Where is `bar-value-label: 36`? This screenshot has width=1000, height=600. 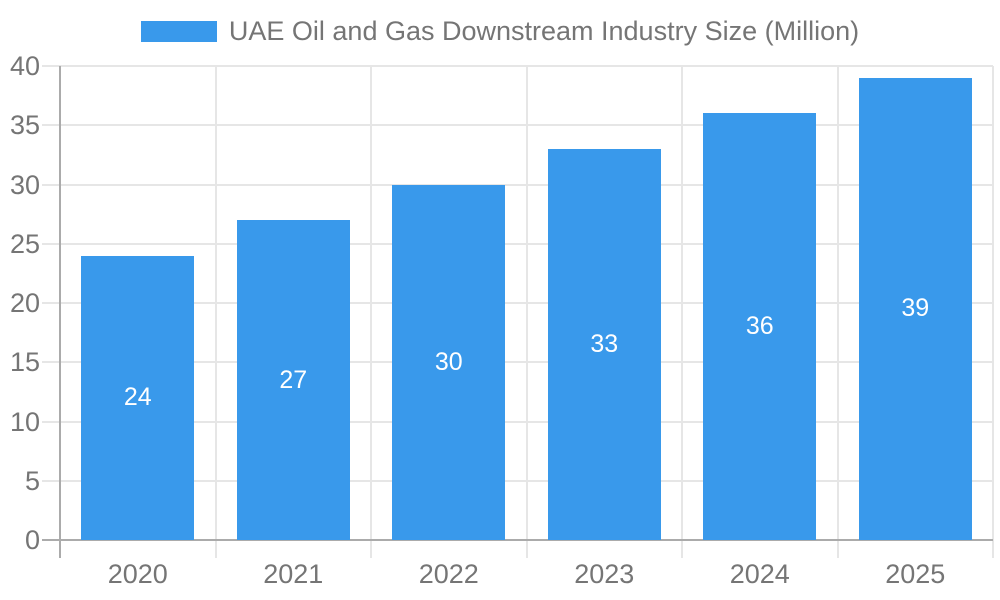 bar-value-label: 36 is located at coordinates (759, 326).